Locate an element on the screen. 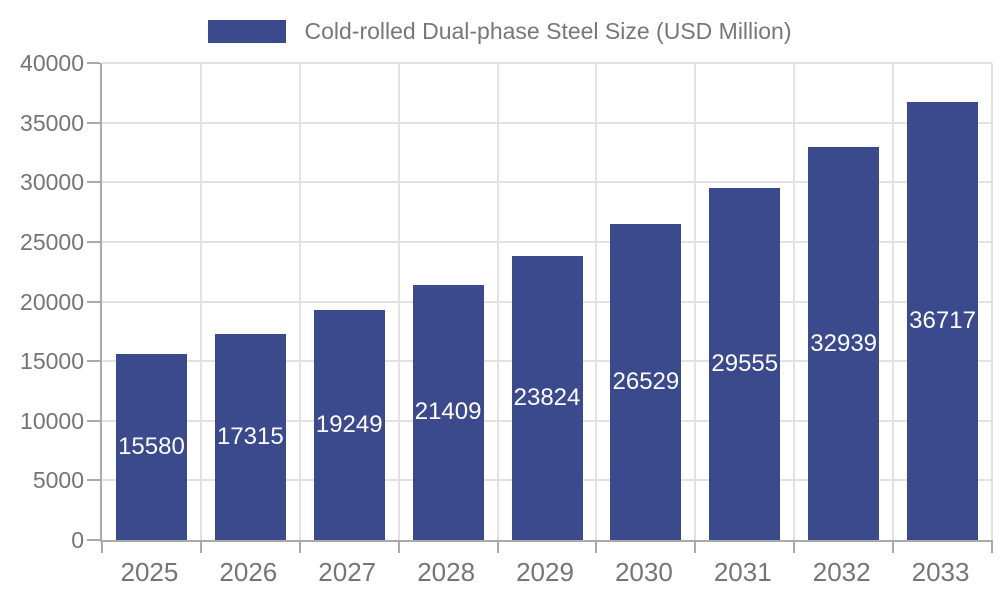 This screenshot has height=600, width=1000. y-axis-tick-label: 10000 is located at coordinates (52, 420).